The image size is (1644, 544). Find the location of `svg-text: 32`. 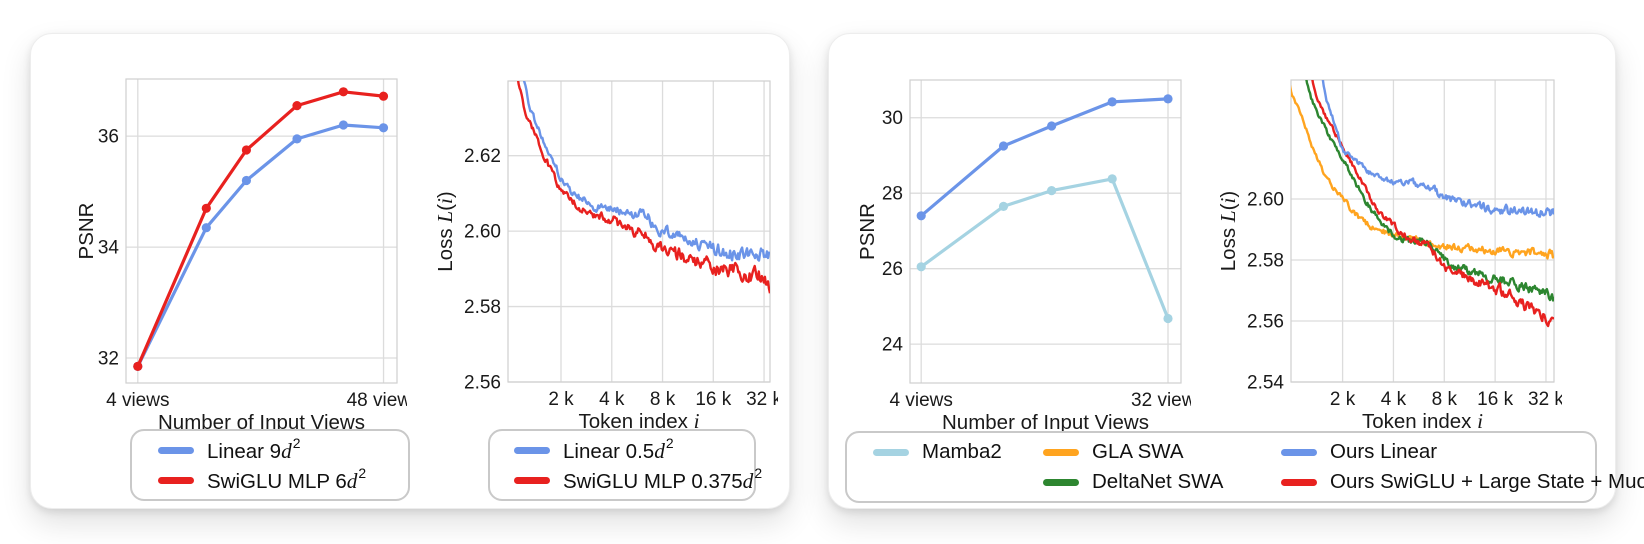

svg-text: 32 is located at coordinates (108, 359).